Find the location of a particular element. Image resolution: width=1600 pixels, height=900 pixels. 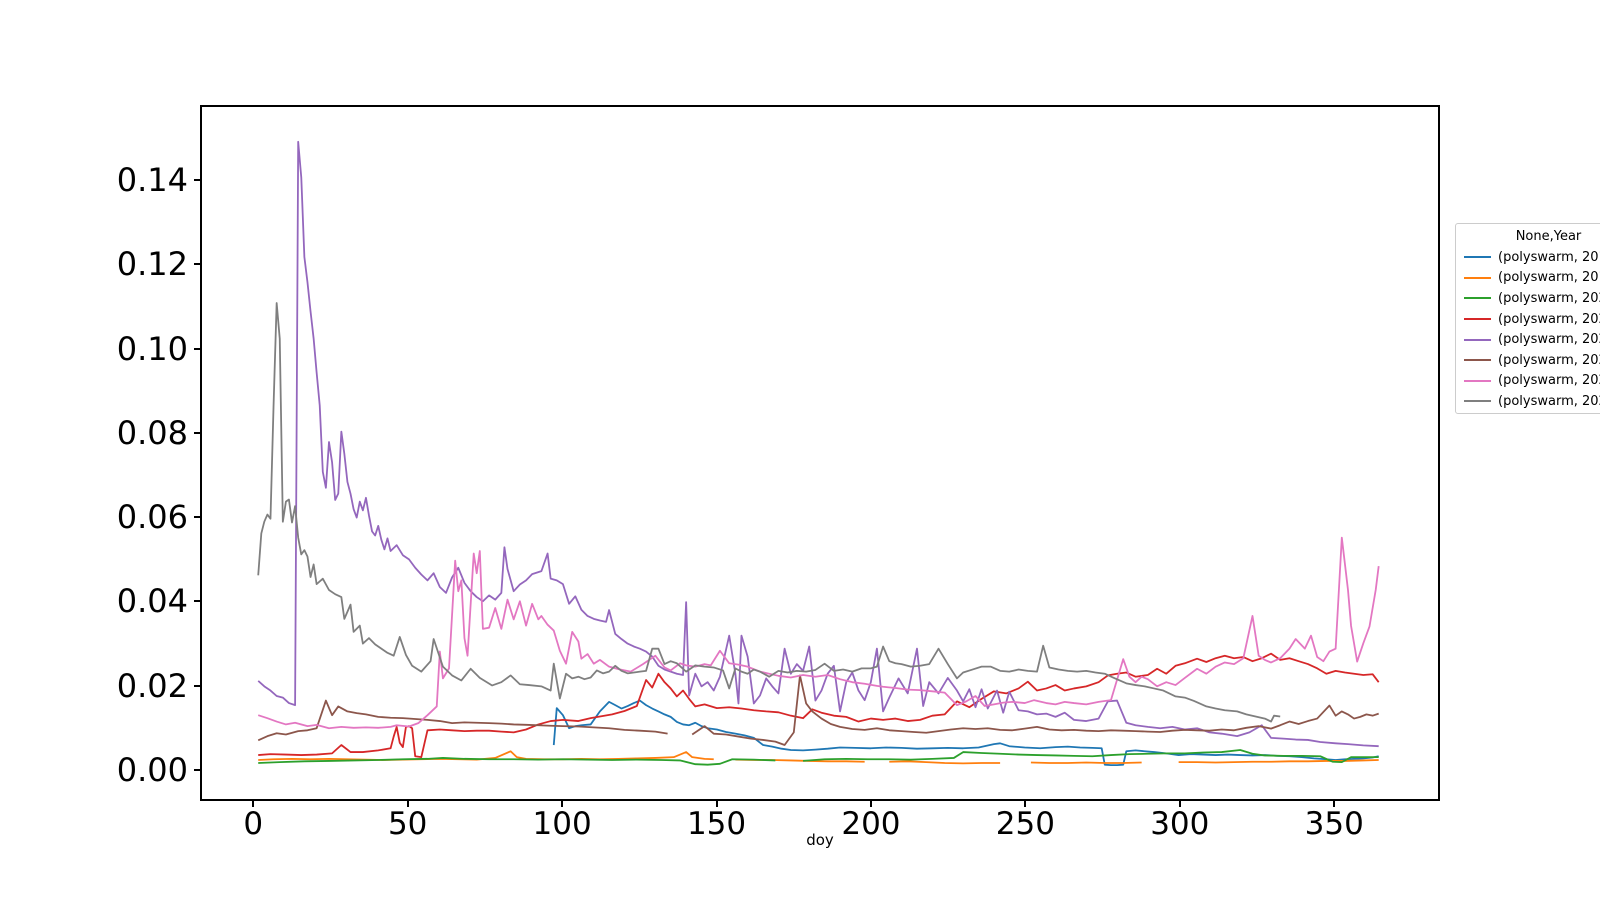

legend-line-swatch-2021 is located at coordinates (1477, 319).